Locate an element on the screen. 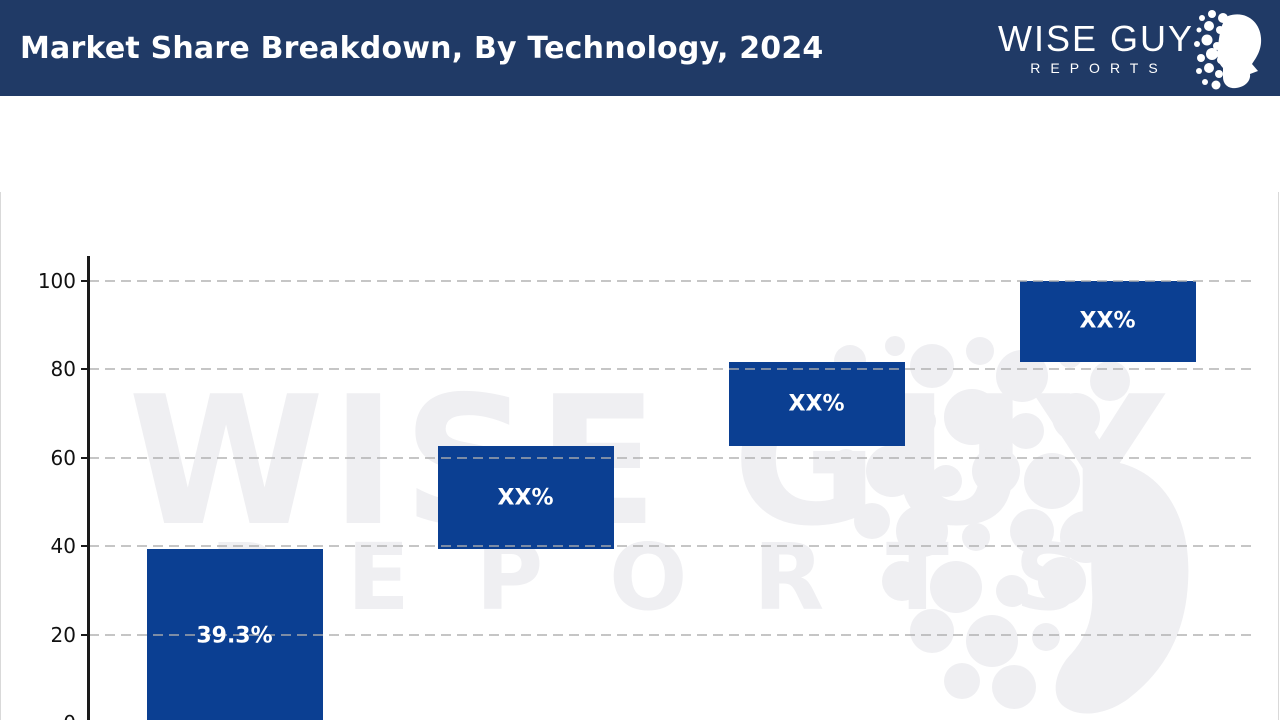  logo-text: WISE GUY REPORTS is located at coordinates (1095, 47).